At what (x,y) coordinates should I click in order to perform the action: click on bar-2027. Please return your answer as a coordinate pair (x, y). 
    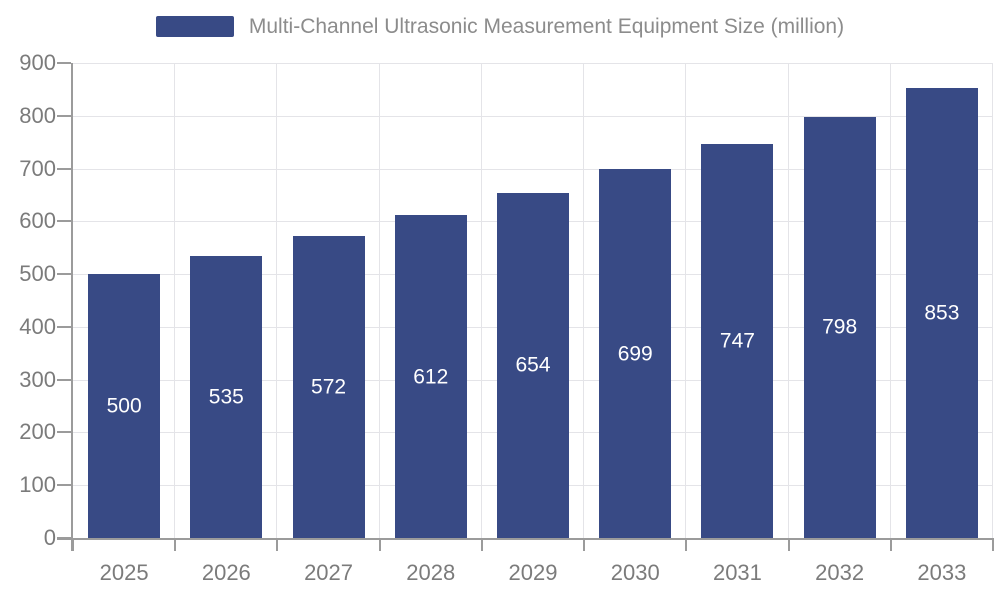
    Looking at the image, I should click on (328, 387).